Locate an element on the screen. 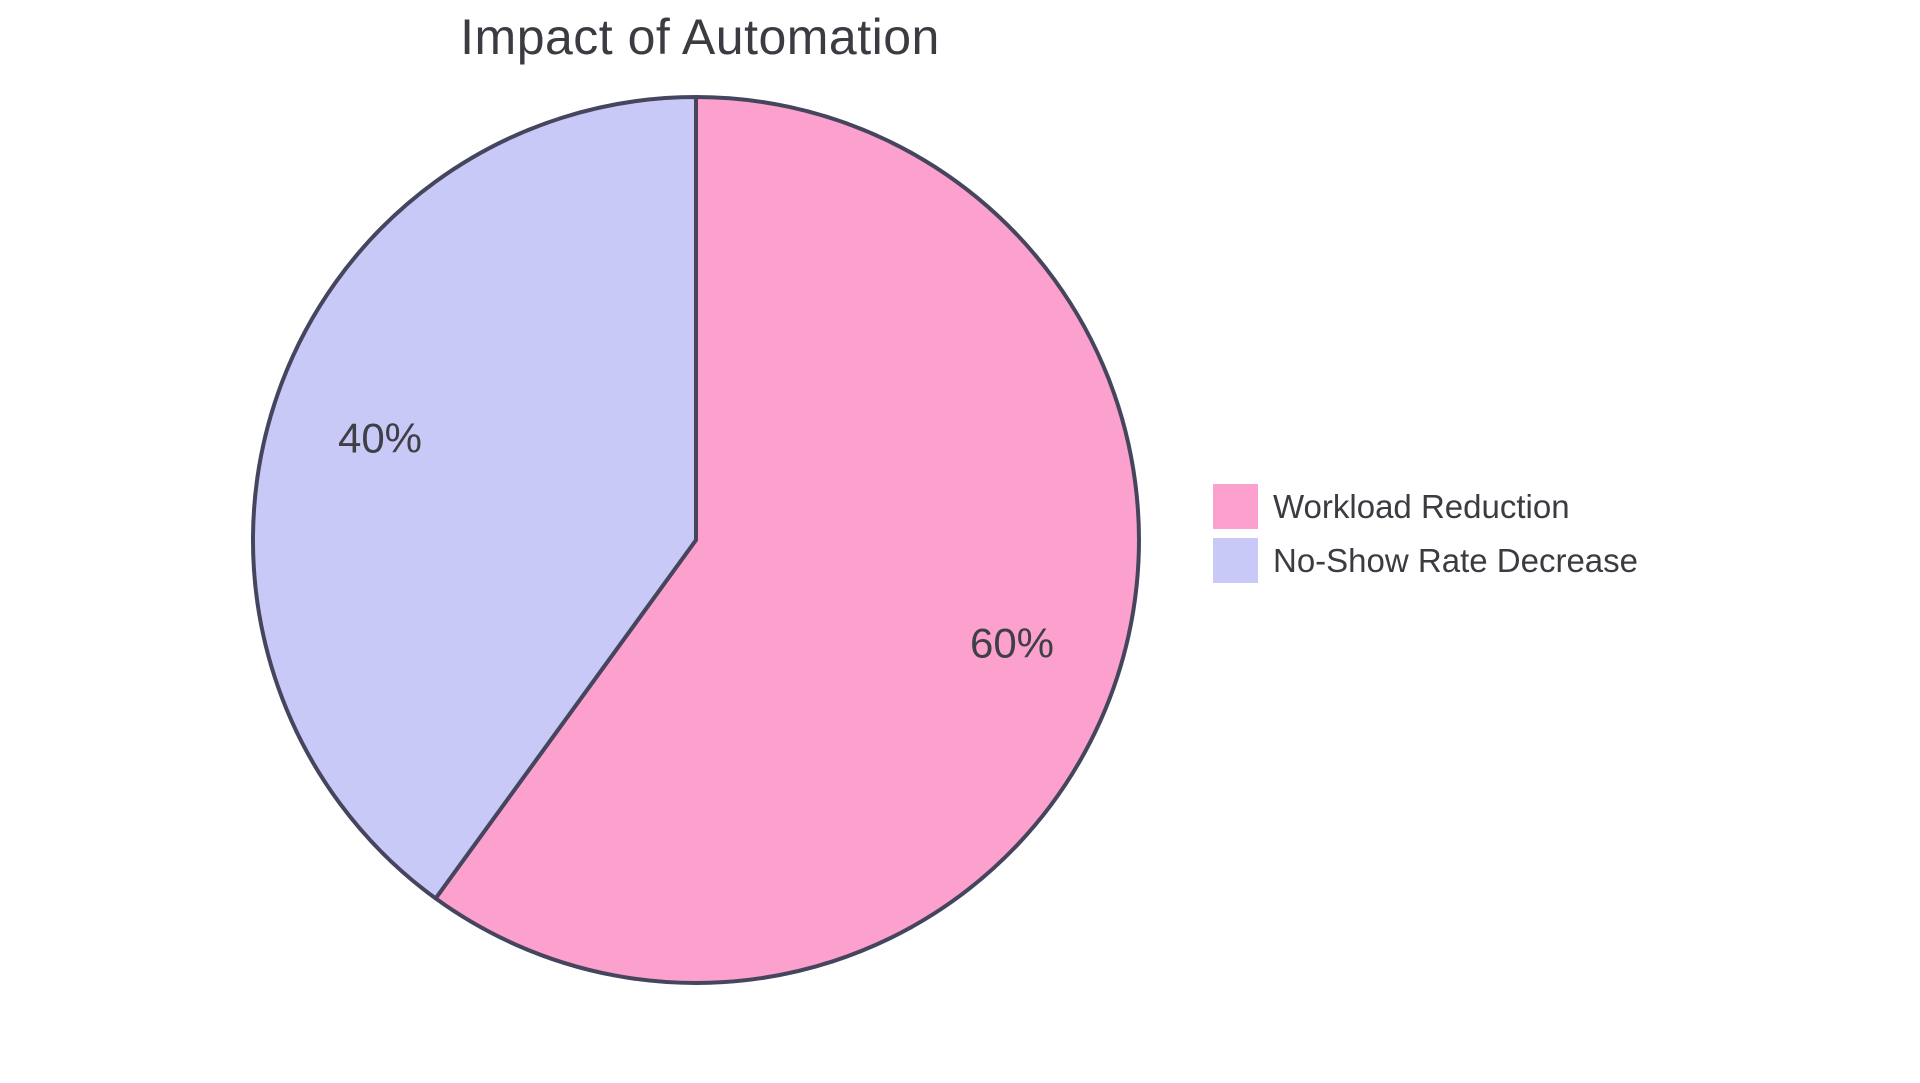 The height and width of the screenshot is (1083, 1920). chart-title: Impact of Automation is located at coordinates (700, 37).